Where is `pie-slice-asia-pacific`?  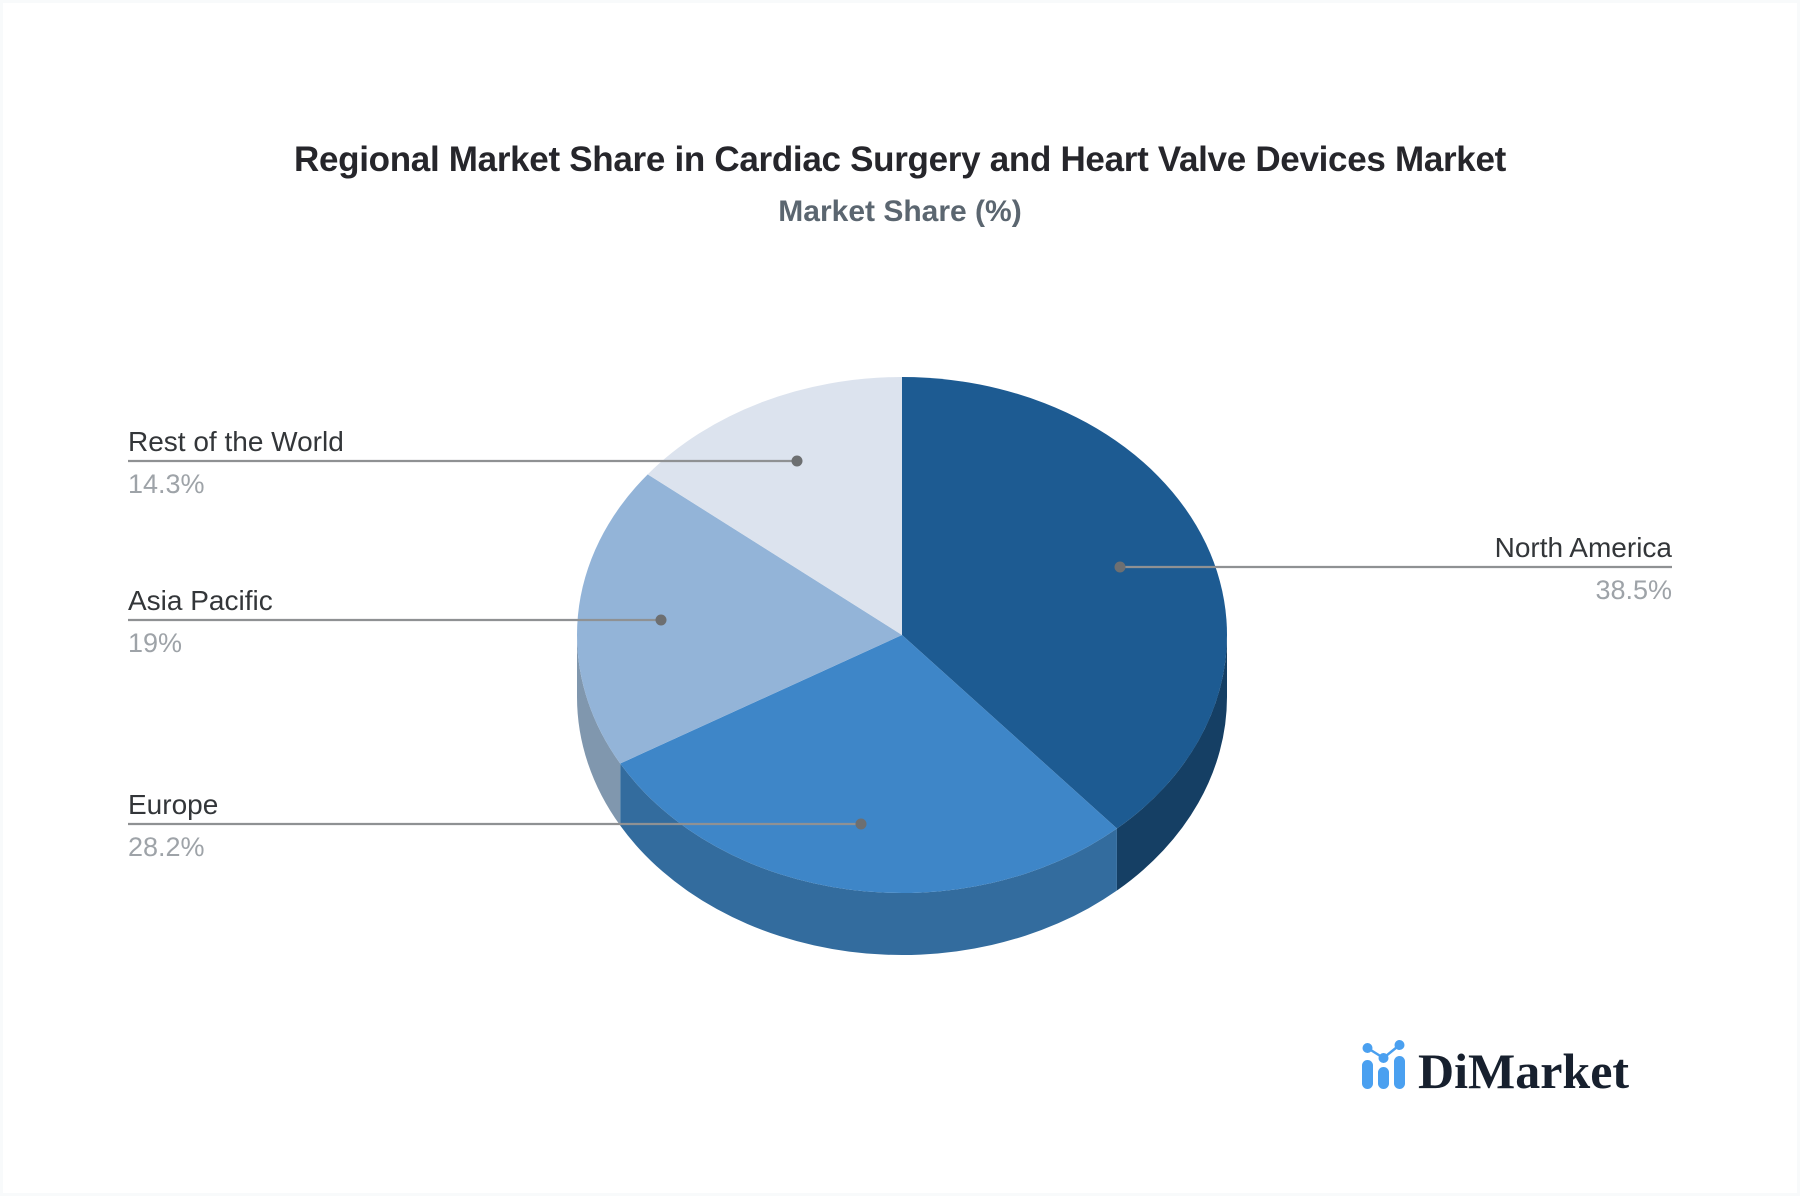
pie-slice-asia-pacific is located at coordinates (739, 619).